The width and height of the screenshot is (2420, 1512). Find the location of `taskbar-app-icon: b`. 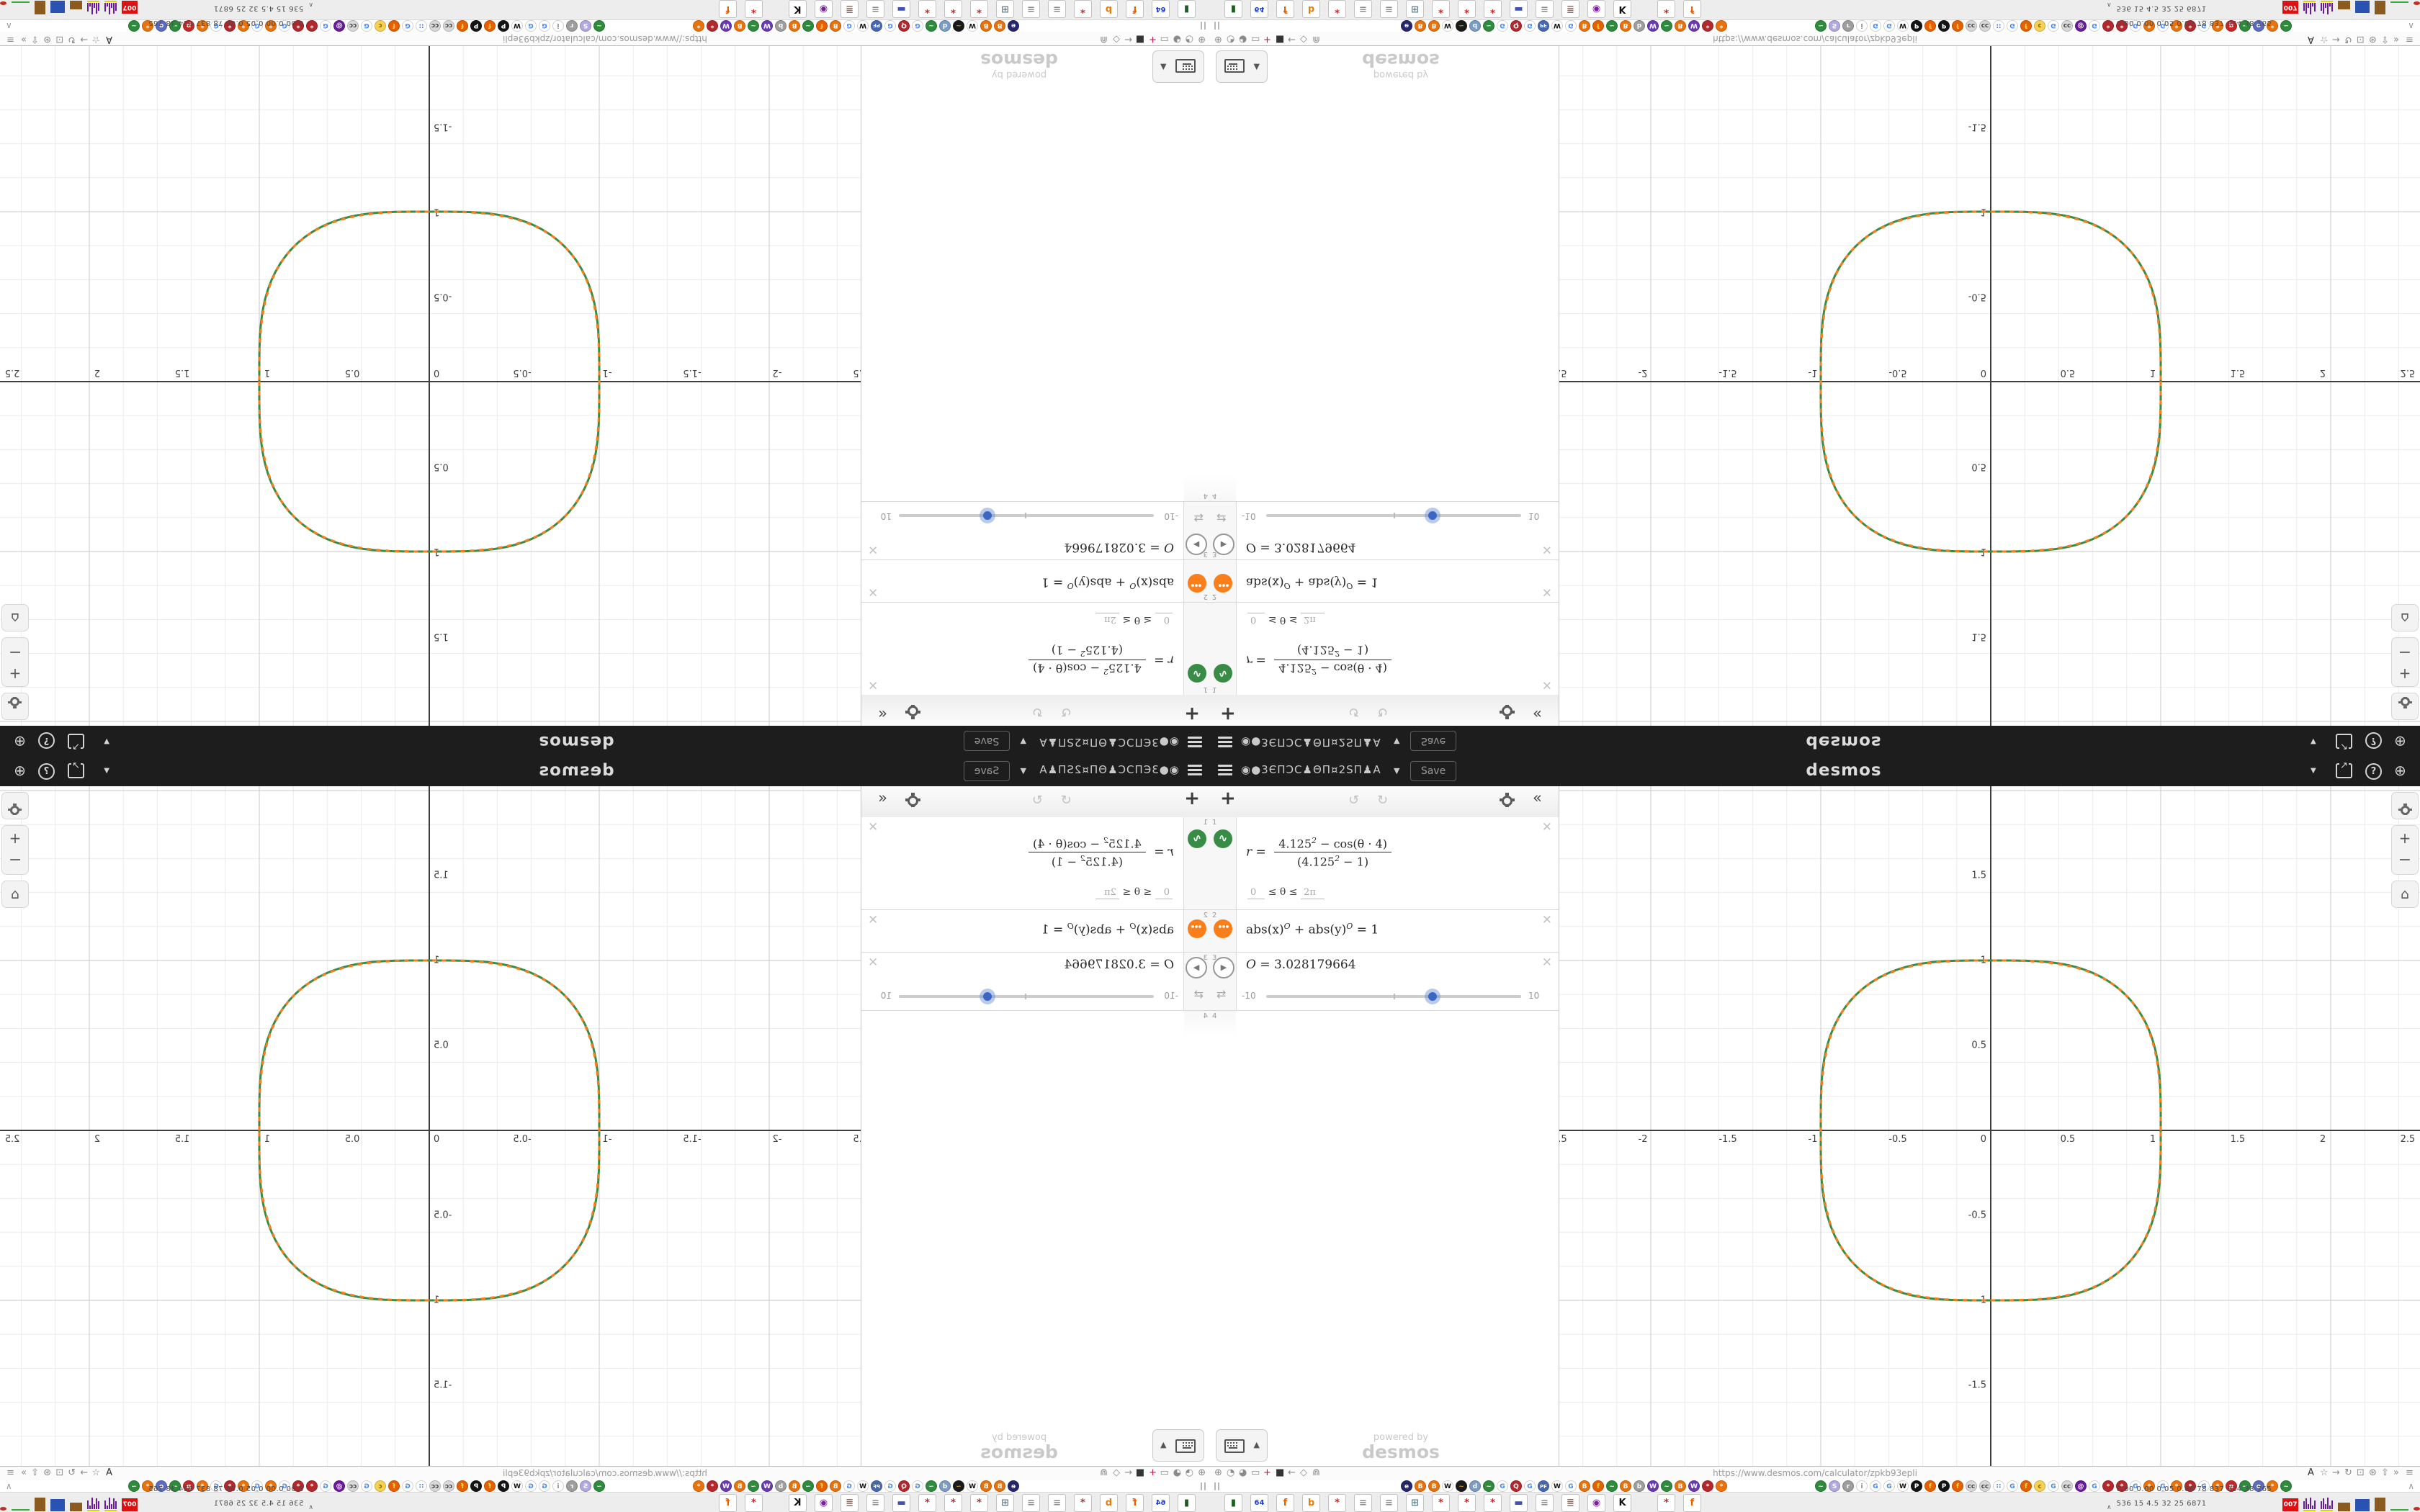

taskbar-app-icon: b is located at coordinates (1311, 1502).